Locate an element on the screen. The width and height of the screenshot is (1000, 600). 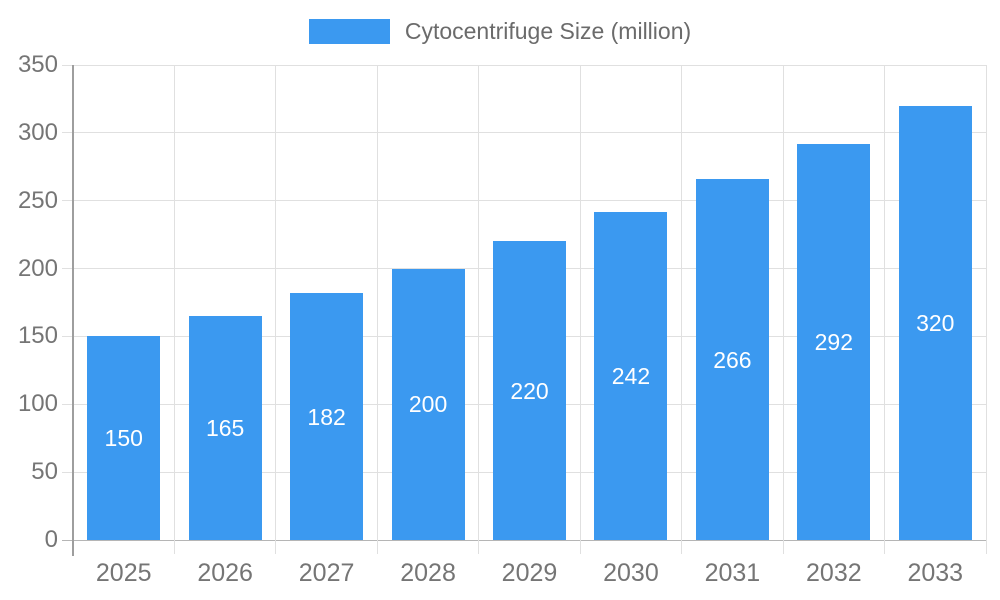
bar-value-label: 200 is located at coordinates (428, 404).